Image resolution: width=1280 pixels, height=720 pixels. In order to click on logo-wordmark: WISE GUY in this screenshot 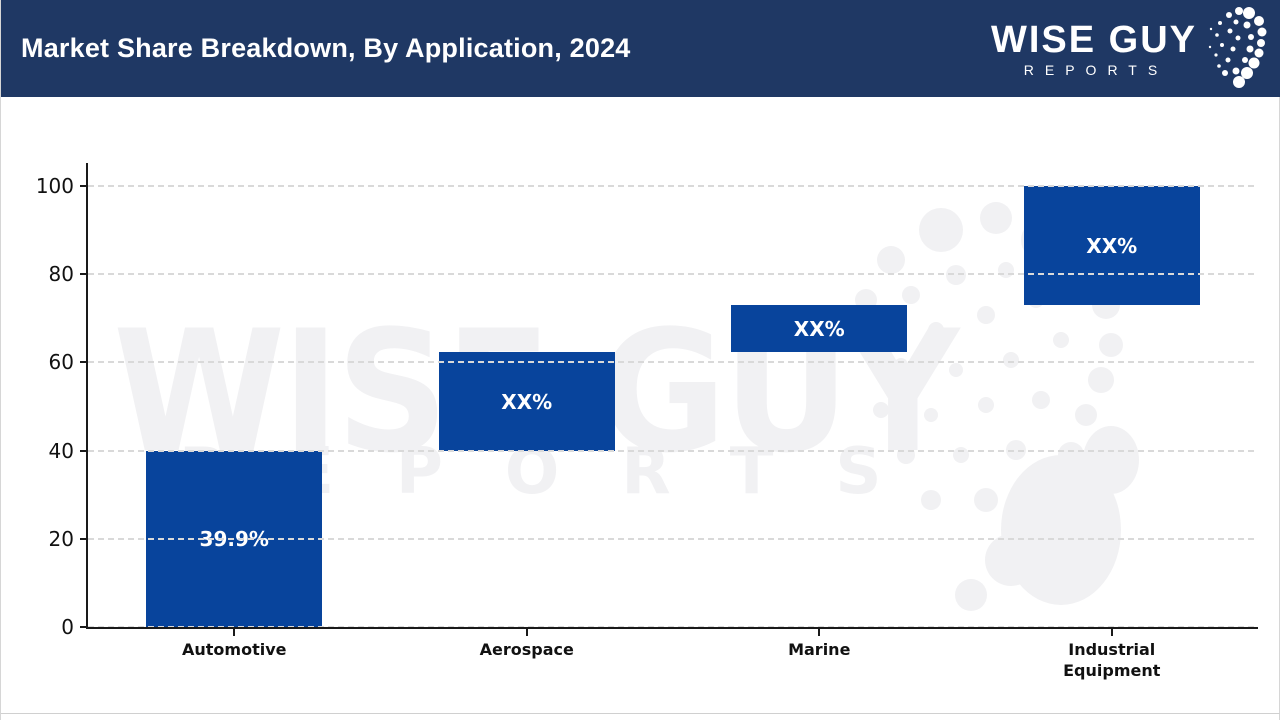, I will do `click(1093, 39)`.